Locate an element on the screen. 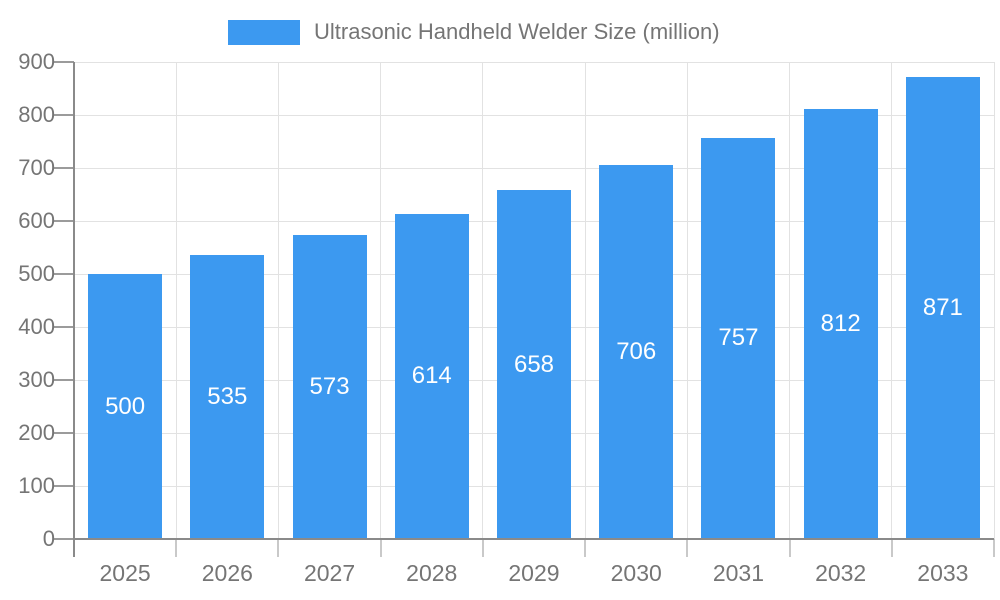 The height and width of the screenshot is (600, 1000). x-tick-label: 2025 is located at coordinates (125, 573).